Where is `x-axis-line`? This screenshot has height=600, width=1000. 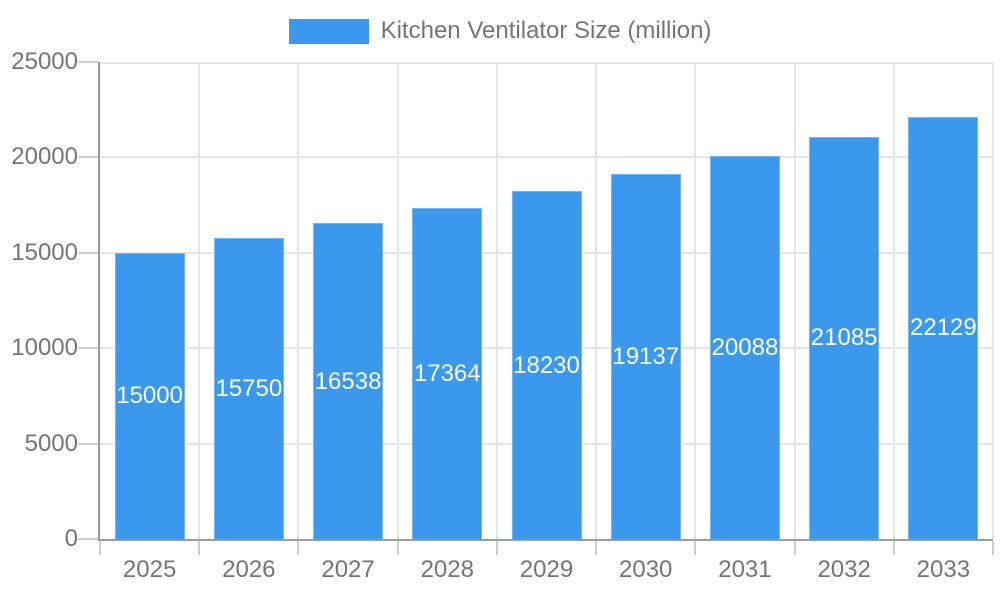 x-axis-line is located at coordinates (545, 540).